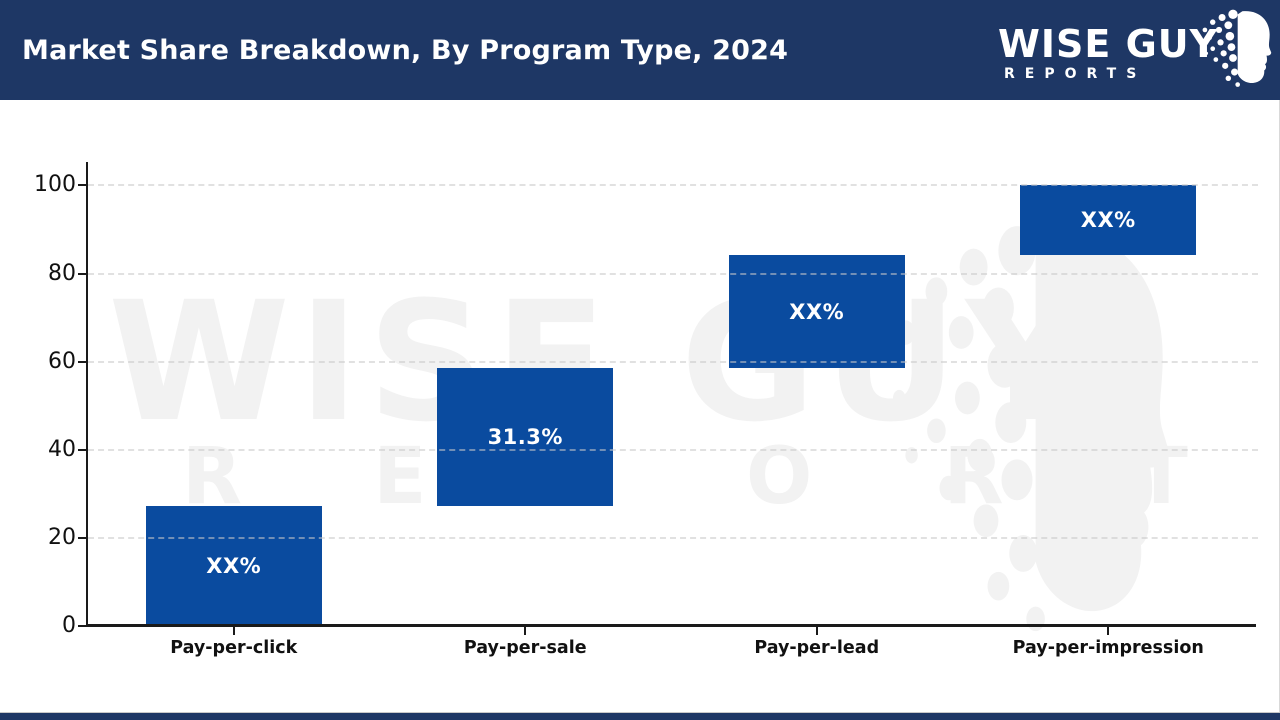 This screenshot has width=1280, height=720. Describe the element at coordinates (640, 716) in the screenshot. I see `footer-bar` at that location.